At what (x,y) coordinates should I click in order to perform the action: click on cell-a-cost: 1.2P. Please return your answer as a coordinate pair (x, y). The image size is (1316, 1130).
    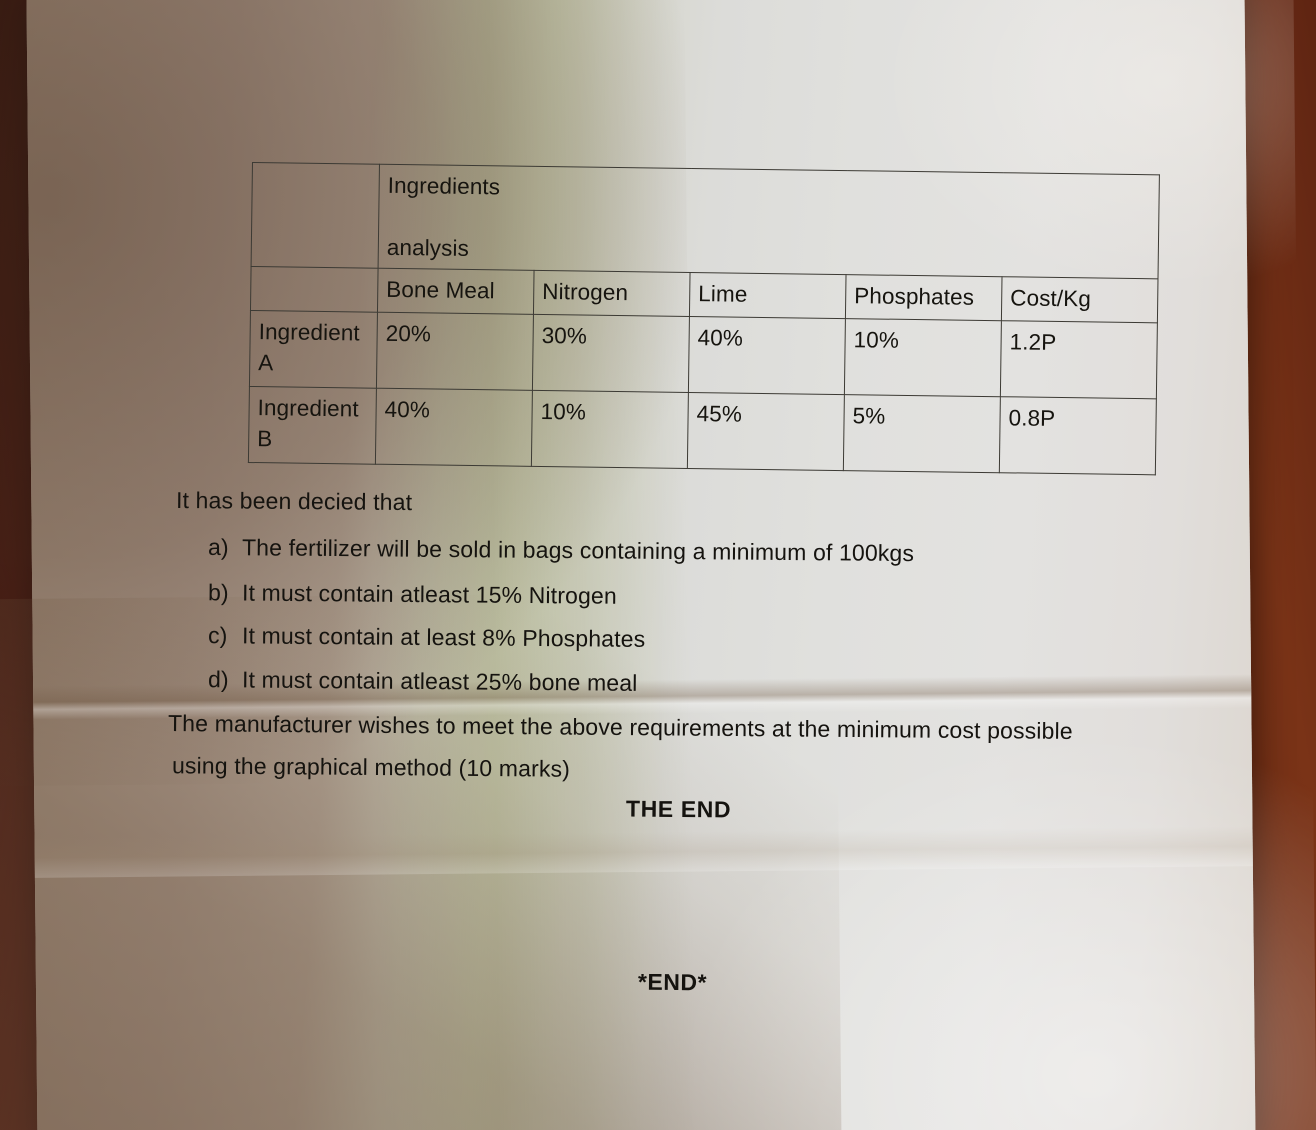
    Looking at the image, I should click on (1079, 359).